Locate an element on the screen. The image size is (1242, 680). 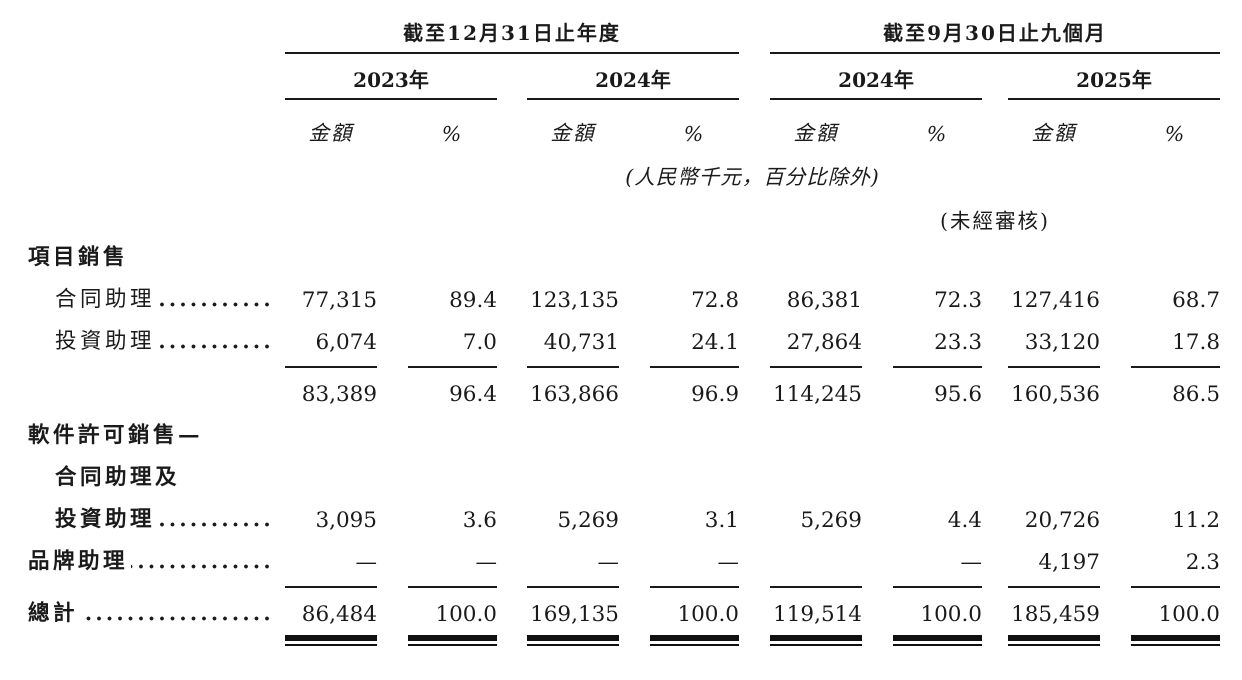
label-text: 投資助理 is located at coordinates (105, 519).